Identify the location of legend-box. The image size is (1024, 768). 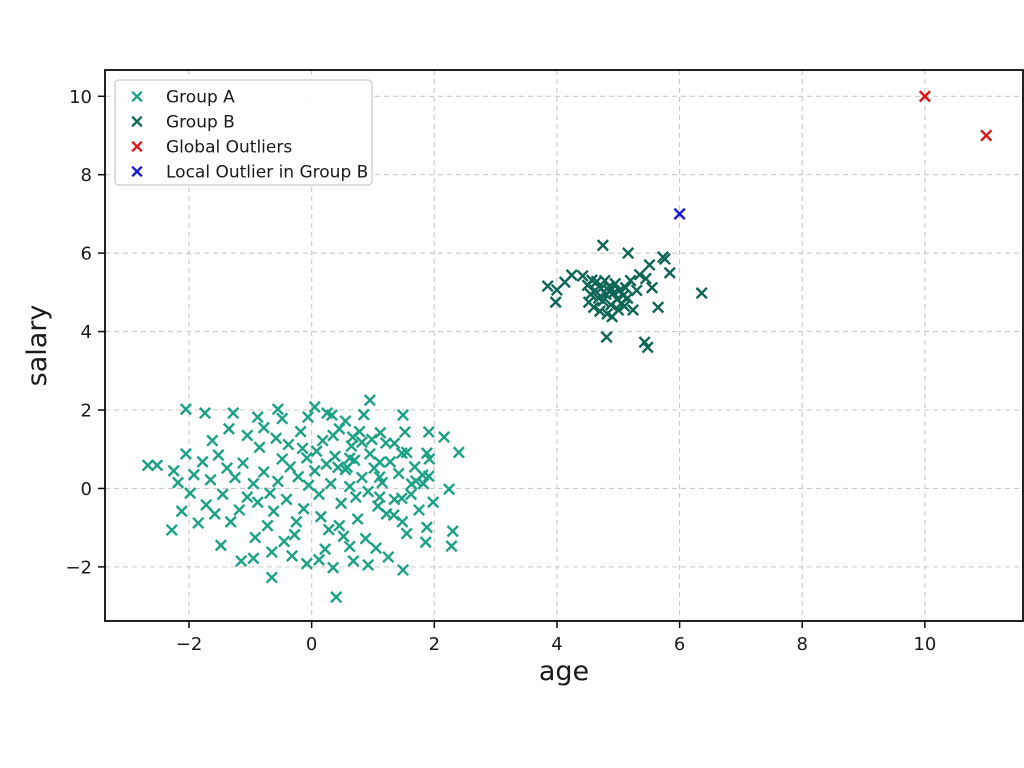
(243, 132).